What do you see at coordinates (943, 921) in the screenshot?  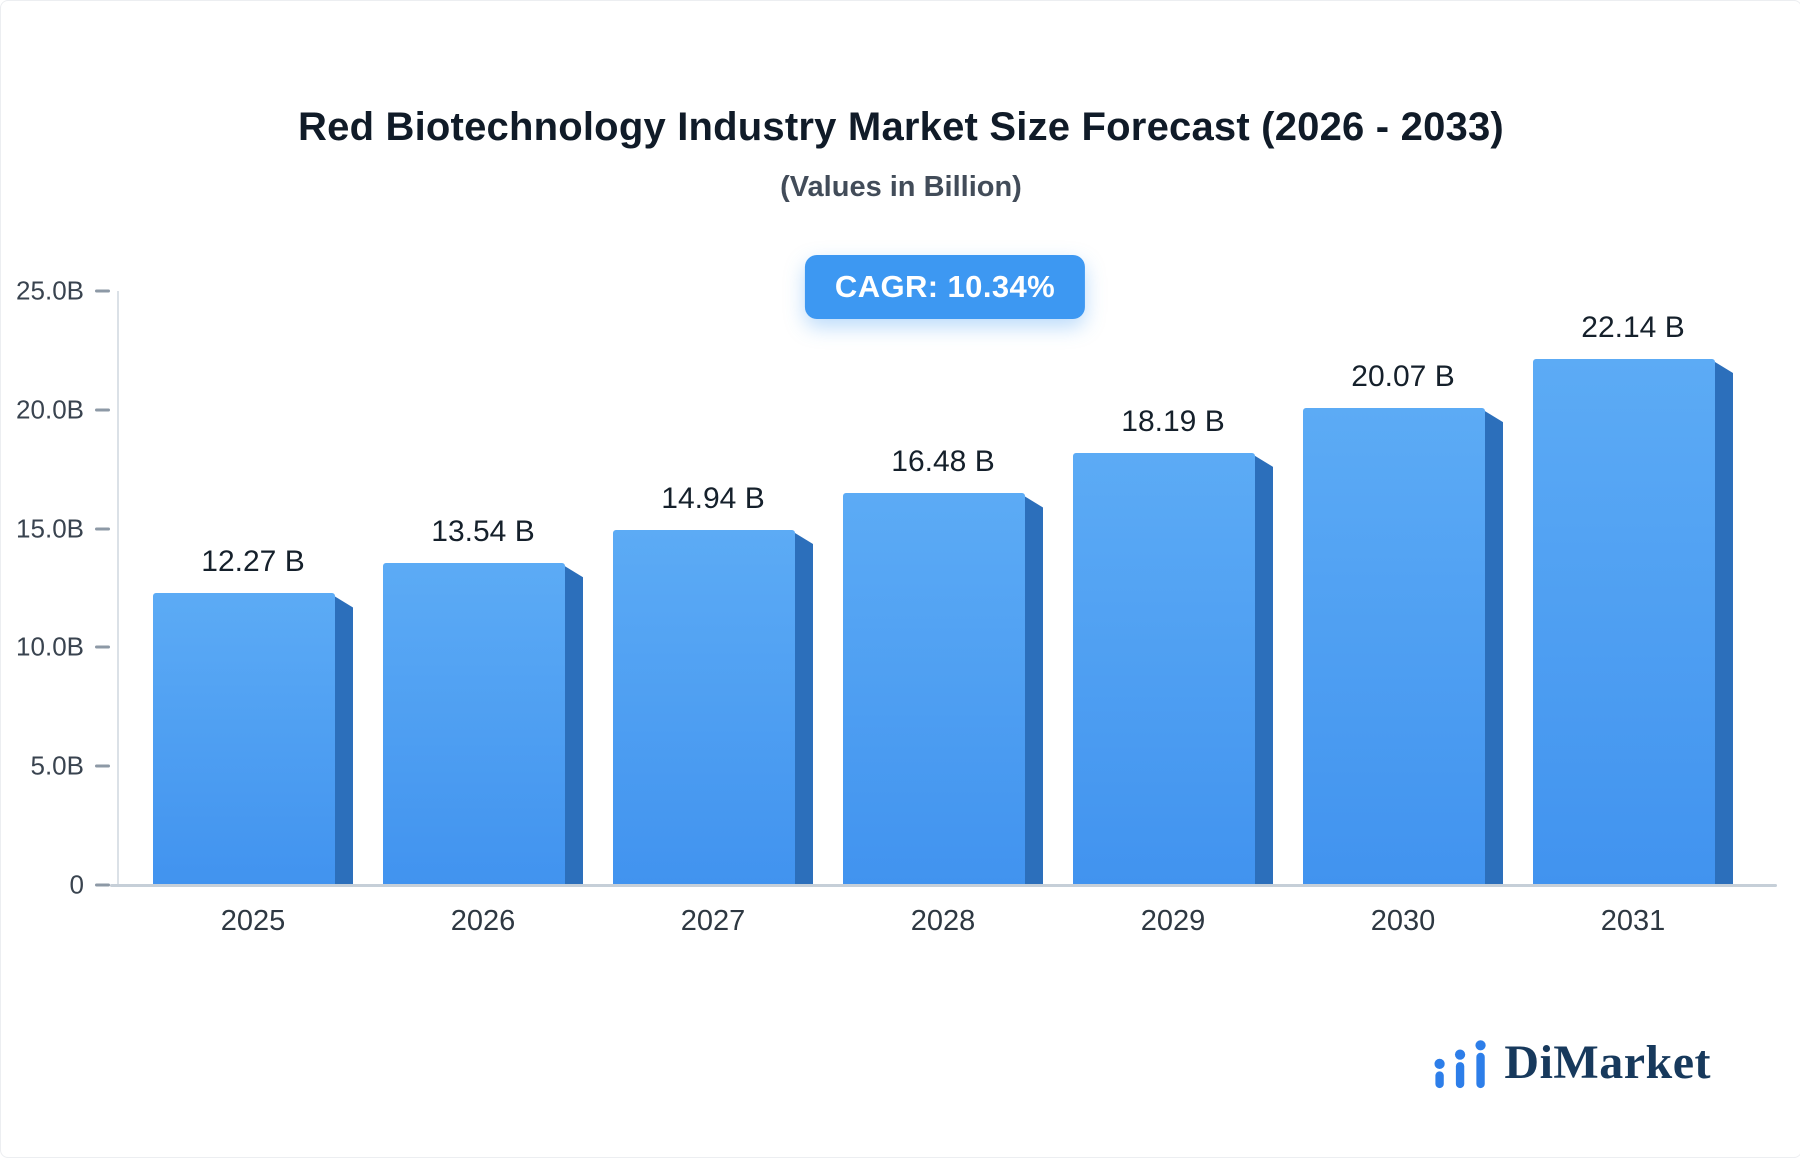 I see `x-tick-label: 2028` at bounding box center [943, 921].